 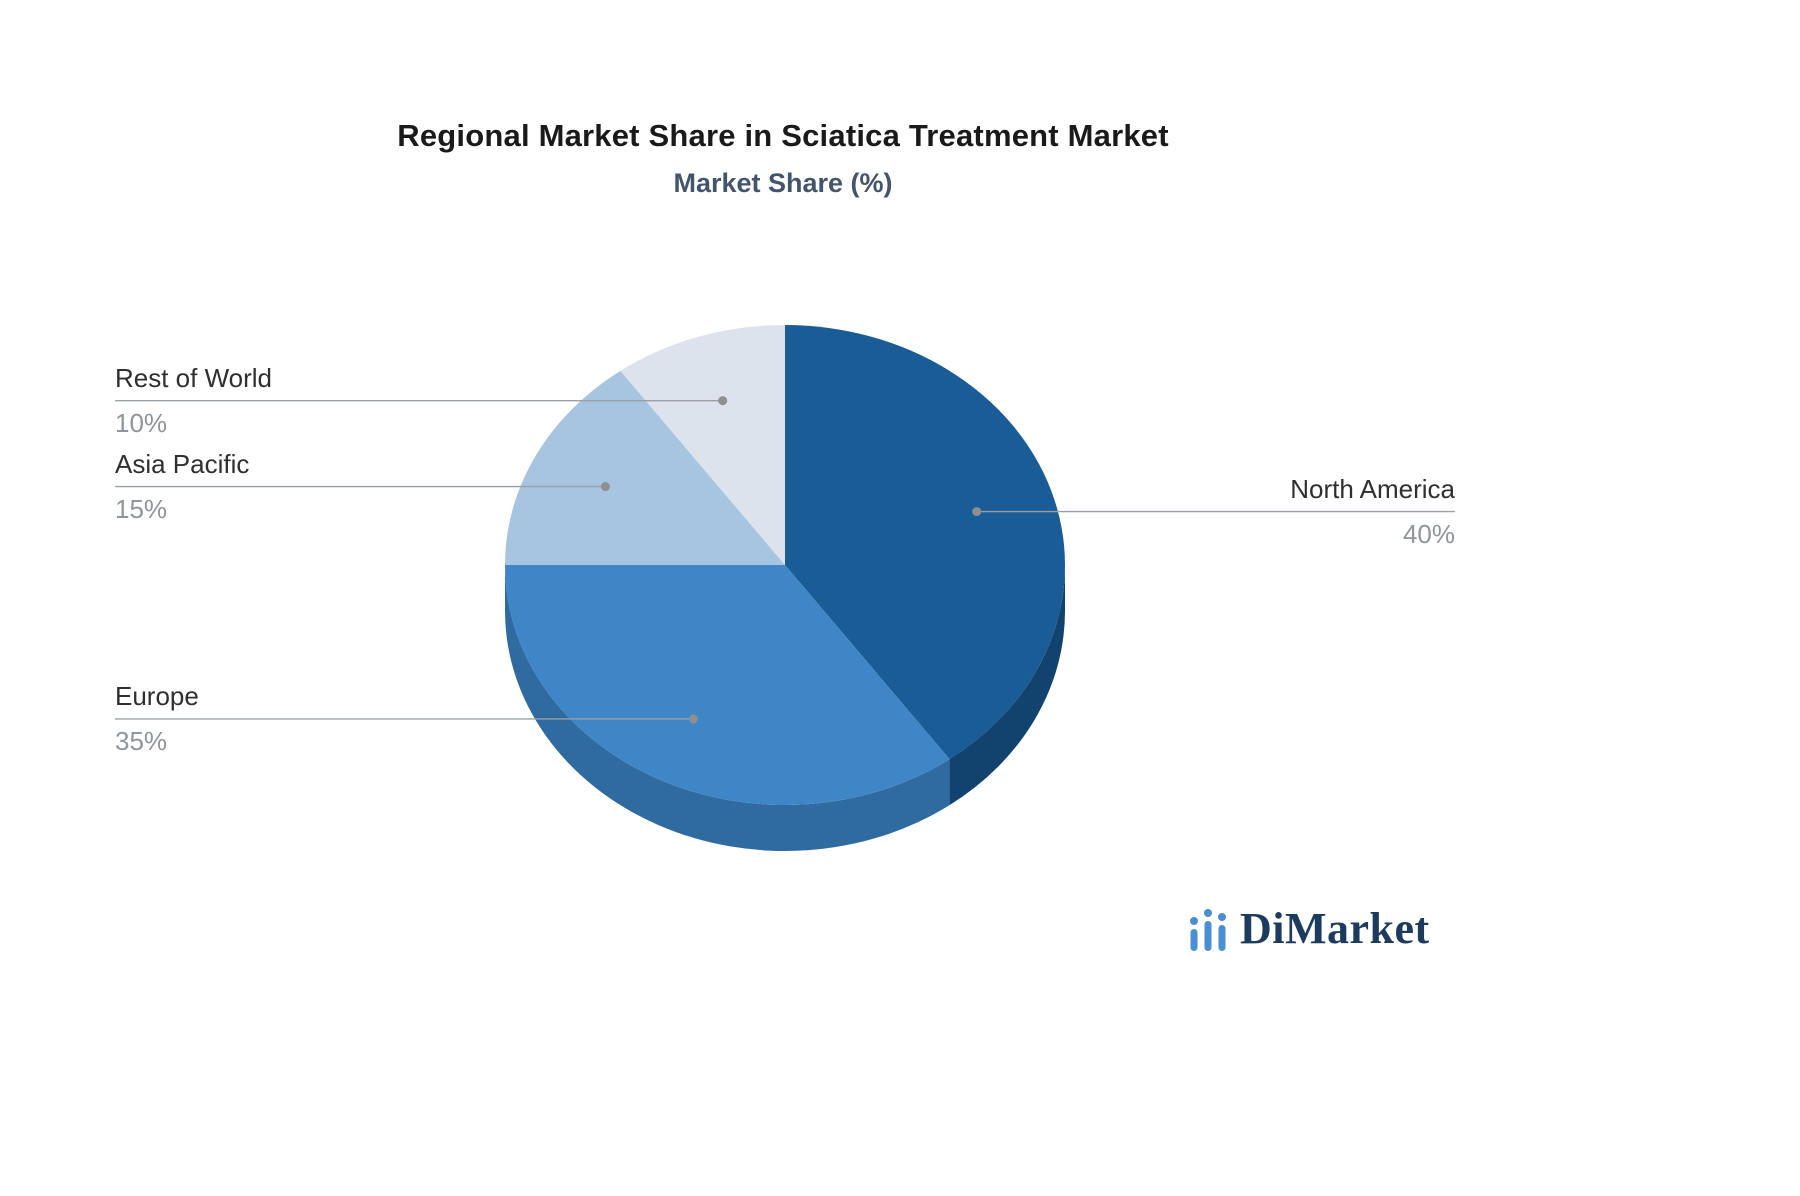 What do you see at coordinates (1208, 929) in the screenshot?
I see `bar-chart-icon` at bounding box center [1208, 929].